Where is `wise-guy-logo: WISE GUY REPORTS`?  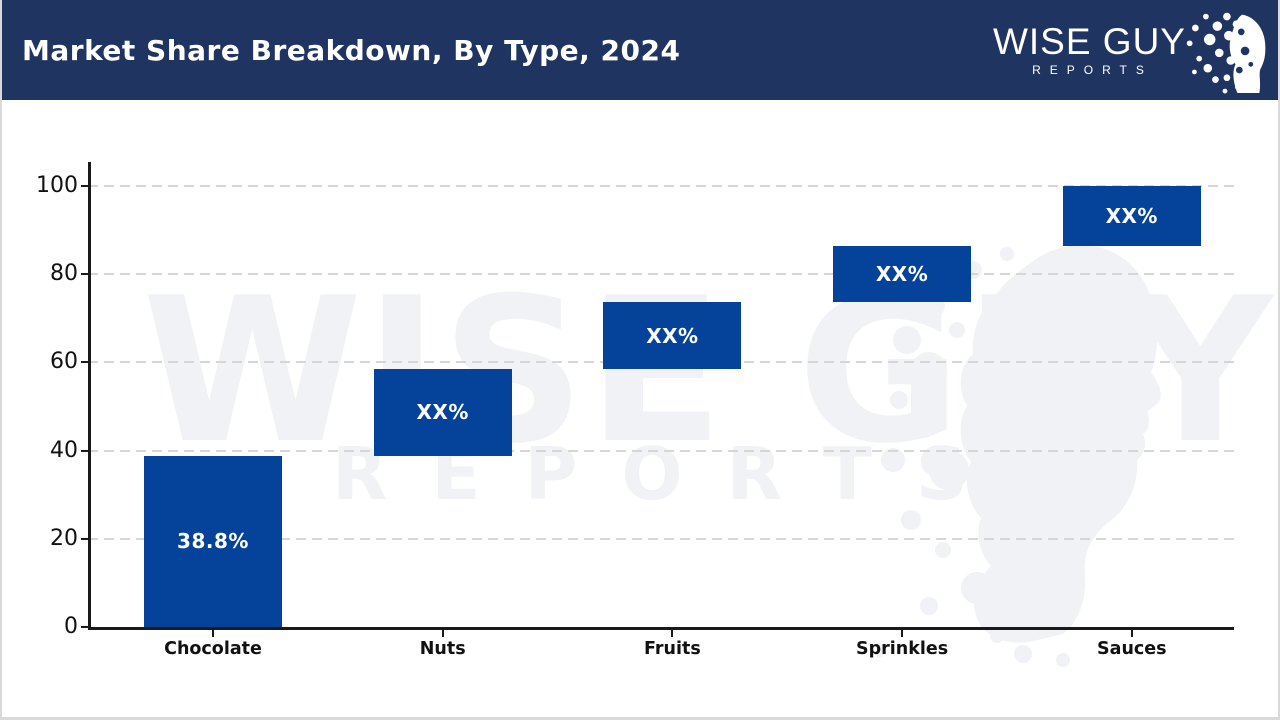
wise-guy-logo: WISE GUY REPORTS is located at coordinates (1130, 50).